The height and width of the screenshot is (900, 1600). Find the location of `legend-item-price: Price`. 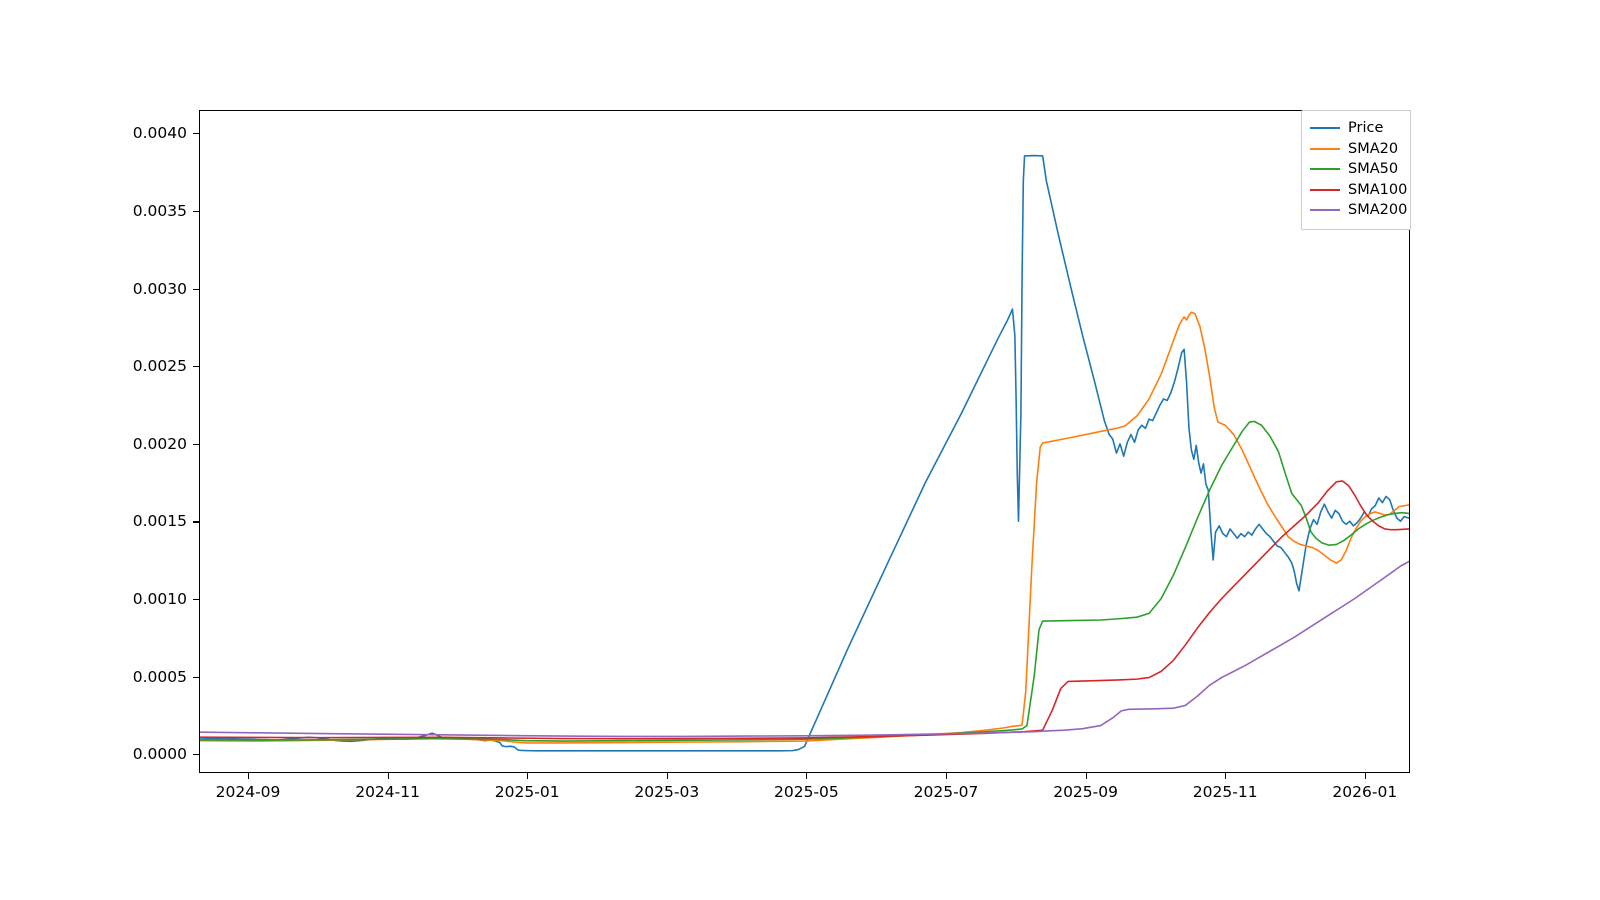

legend-item-price: Price is located at coordinates (1356, 128).